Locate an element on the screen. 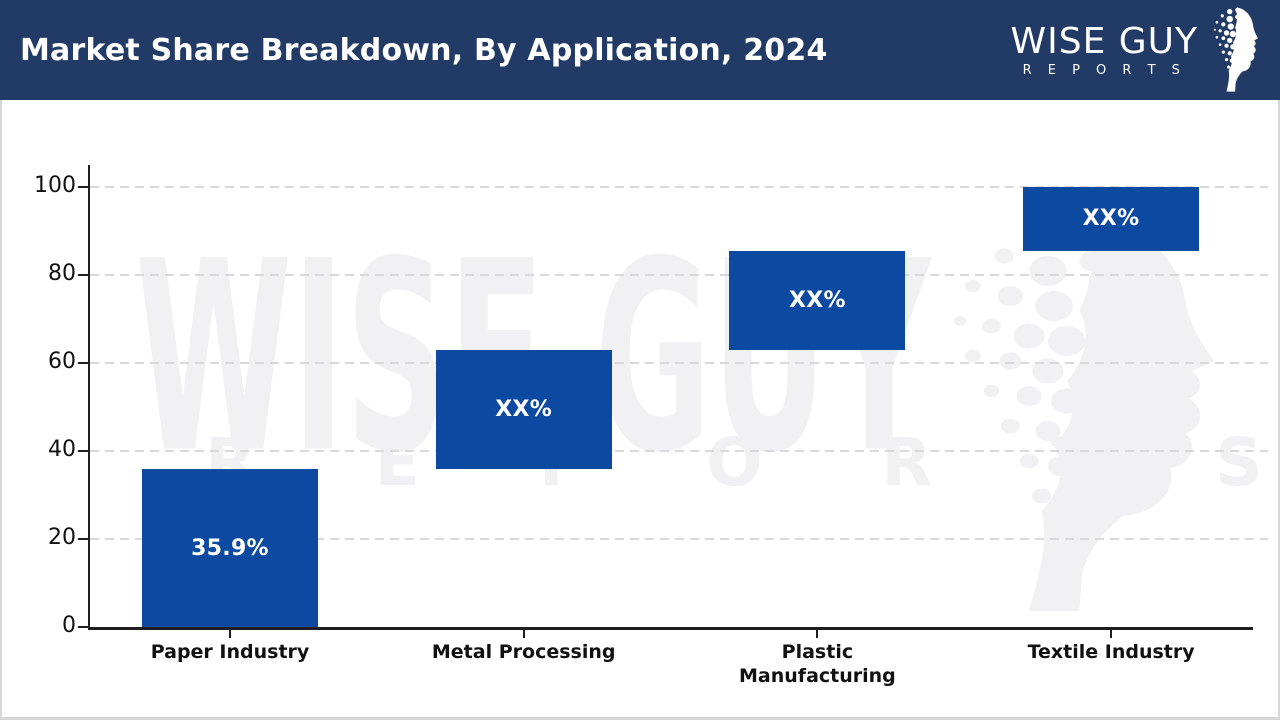 The image size is (1280, 720). logo-subtext: R E P O R T S is located at coordinates (1104, 70).